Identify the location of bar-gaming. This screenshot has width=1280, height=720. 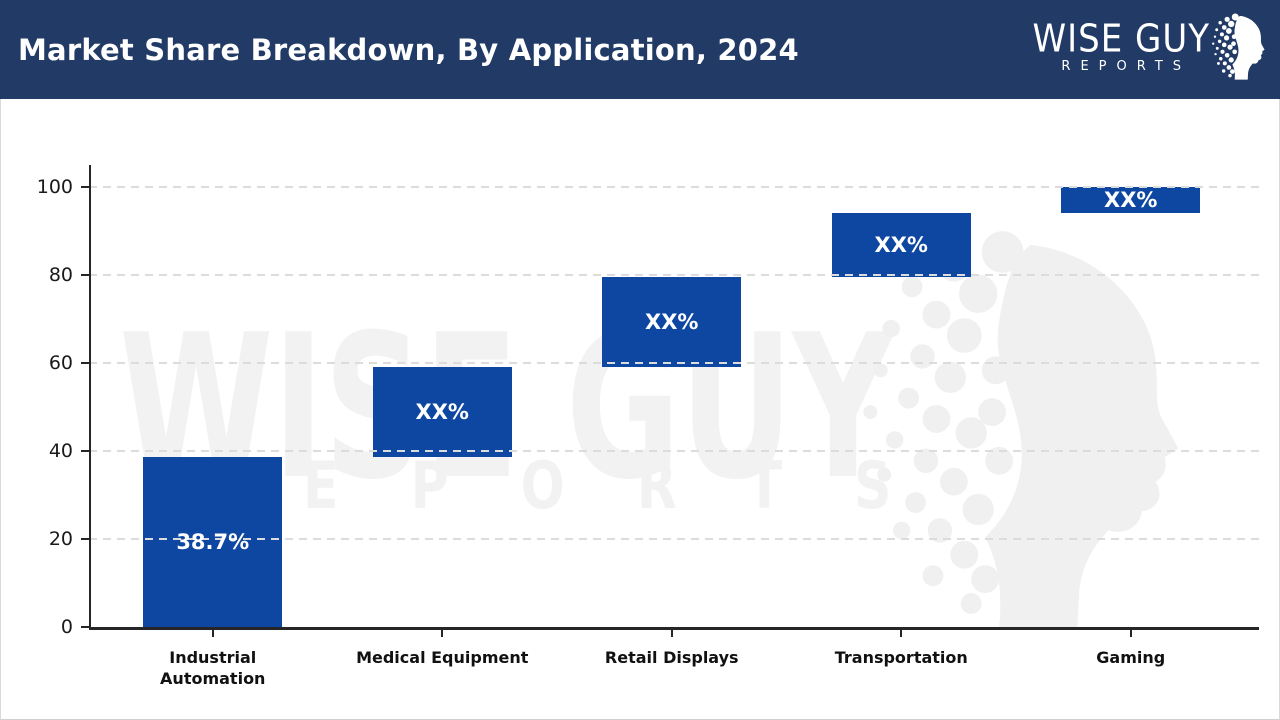
(1131, 200).